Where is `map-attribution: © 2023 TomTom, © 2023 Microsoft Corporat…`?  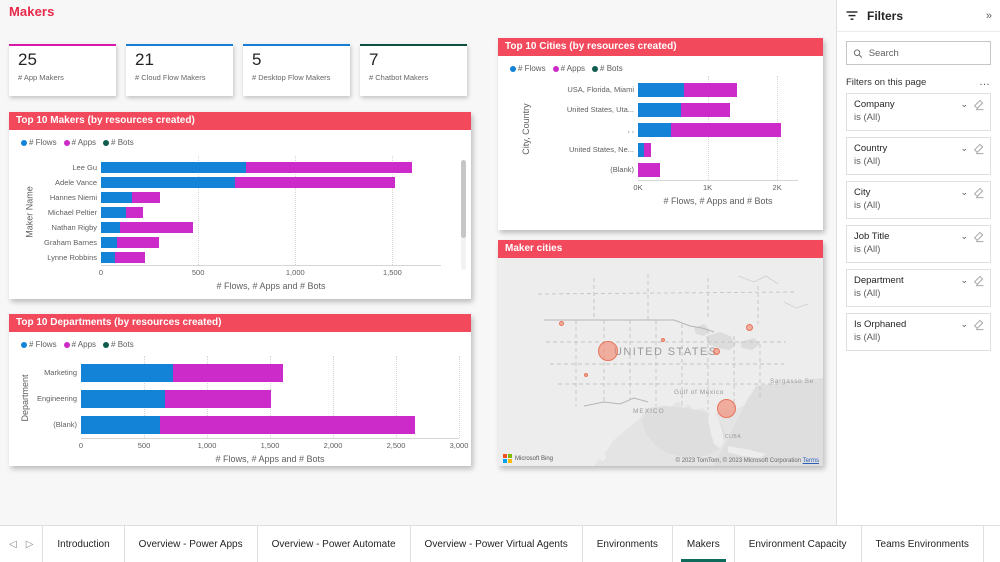 map-attribution: © 2023 TomTom, © 2023 Microsoft Corporat… is located at coordinates (747, 461).